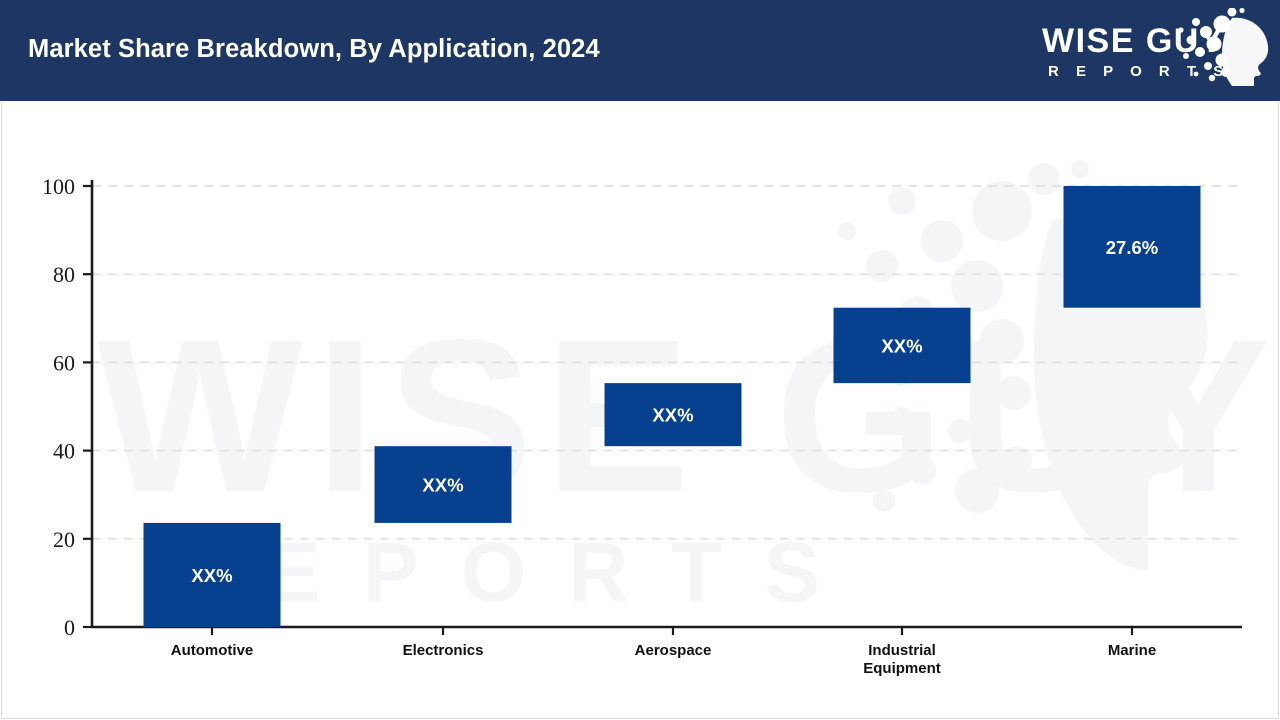 The height and width of the screenshot is (720, 1280). What do you see at coordinates (64, 451) in the screenshot?
I see `y-axis-tick-label: 40` at bounding box center [64, 451].